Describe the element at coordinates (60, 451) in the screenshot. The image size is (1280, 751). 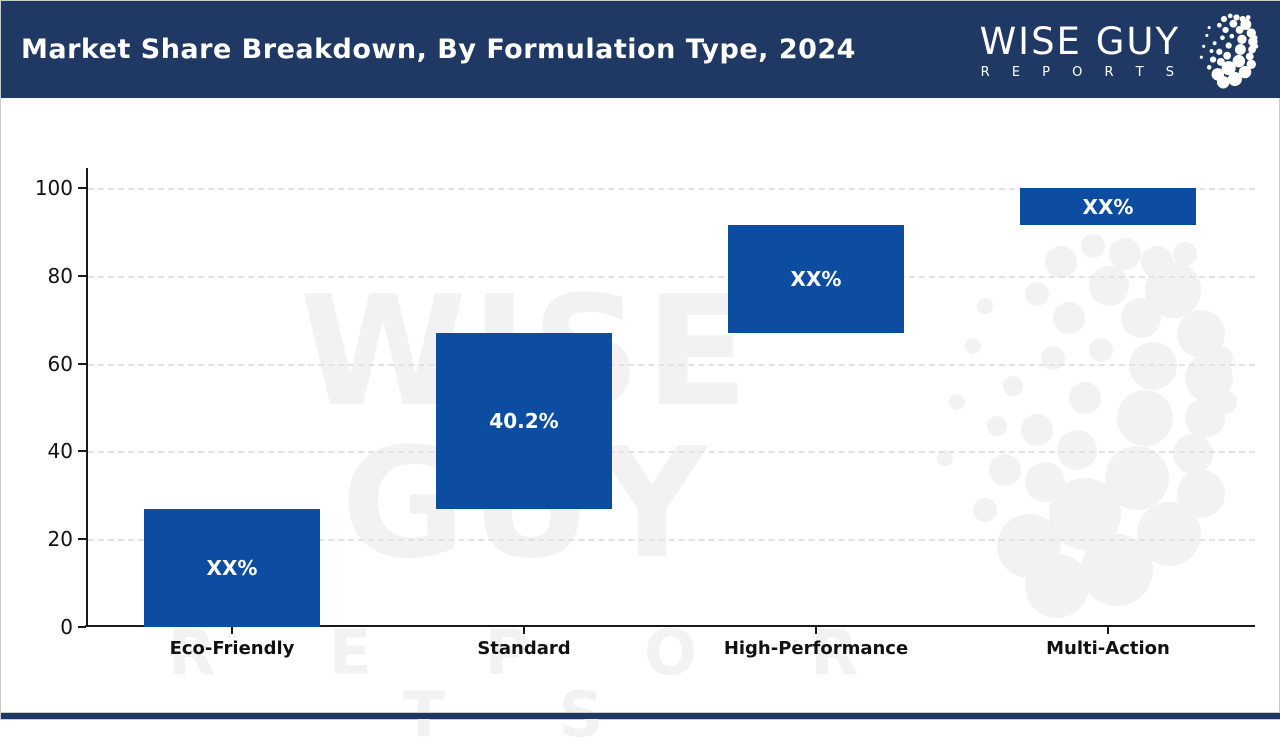
I see `y-tick-label: 40` at that location.